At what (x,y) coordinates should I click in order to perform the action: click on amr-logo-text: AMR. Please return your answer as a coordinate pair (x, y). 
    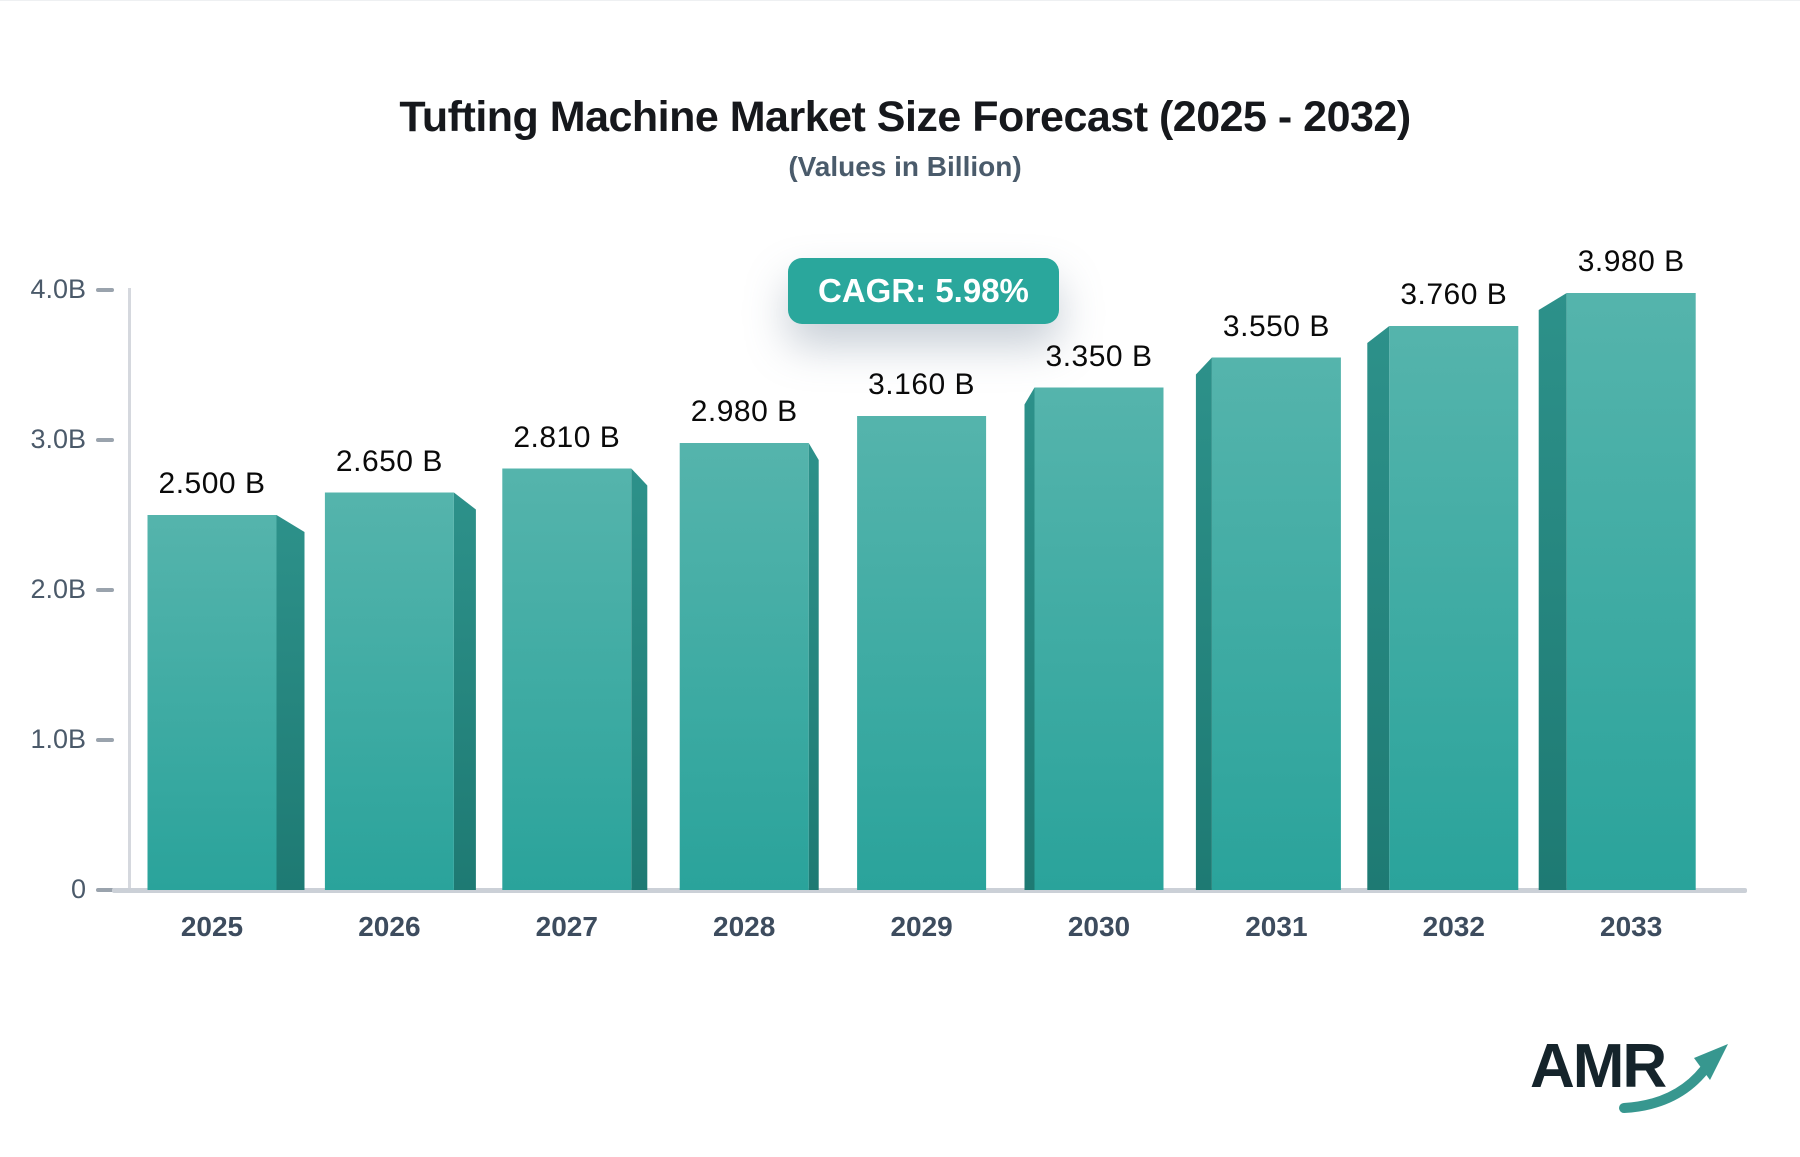
    Looking at the image, I should click on (1598, 1066).